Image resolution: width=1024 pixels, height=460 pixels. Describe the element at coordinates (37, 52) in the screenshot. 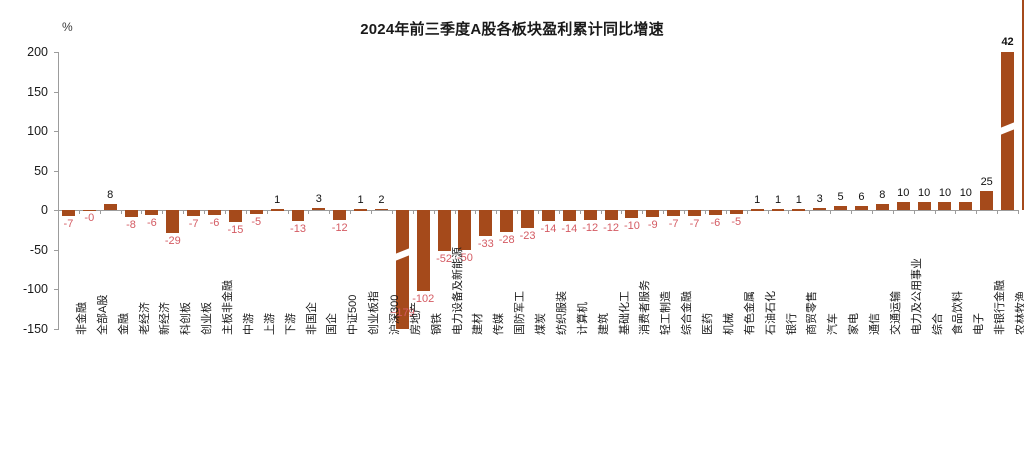

I see `y-axis-tick-label: 200` at that location.